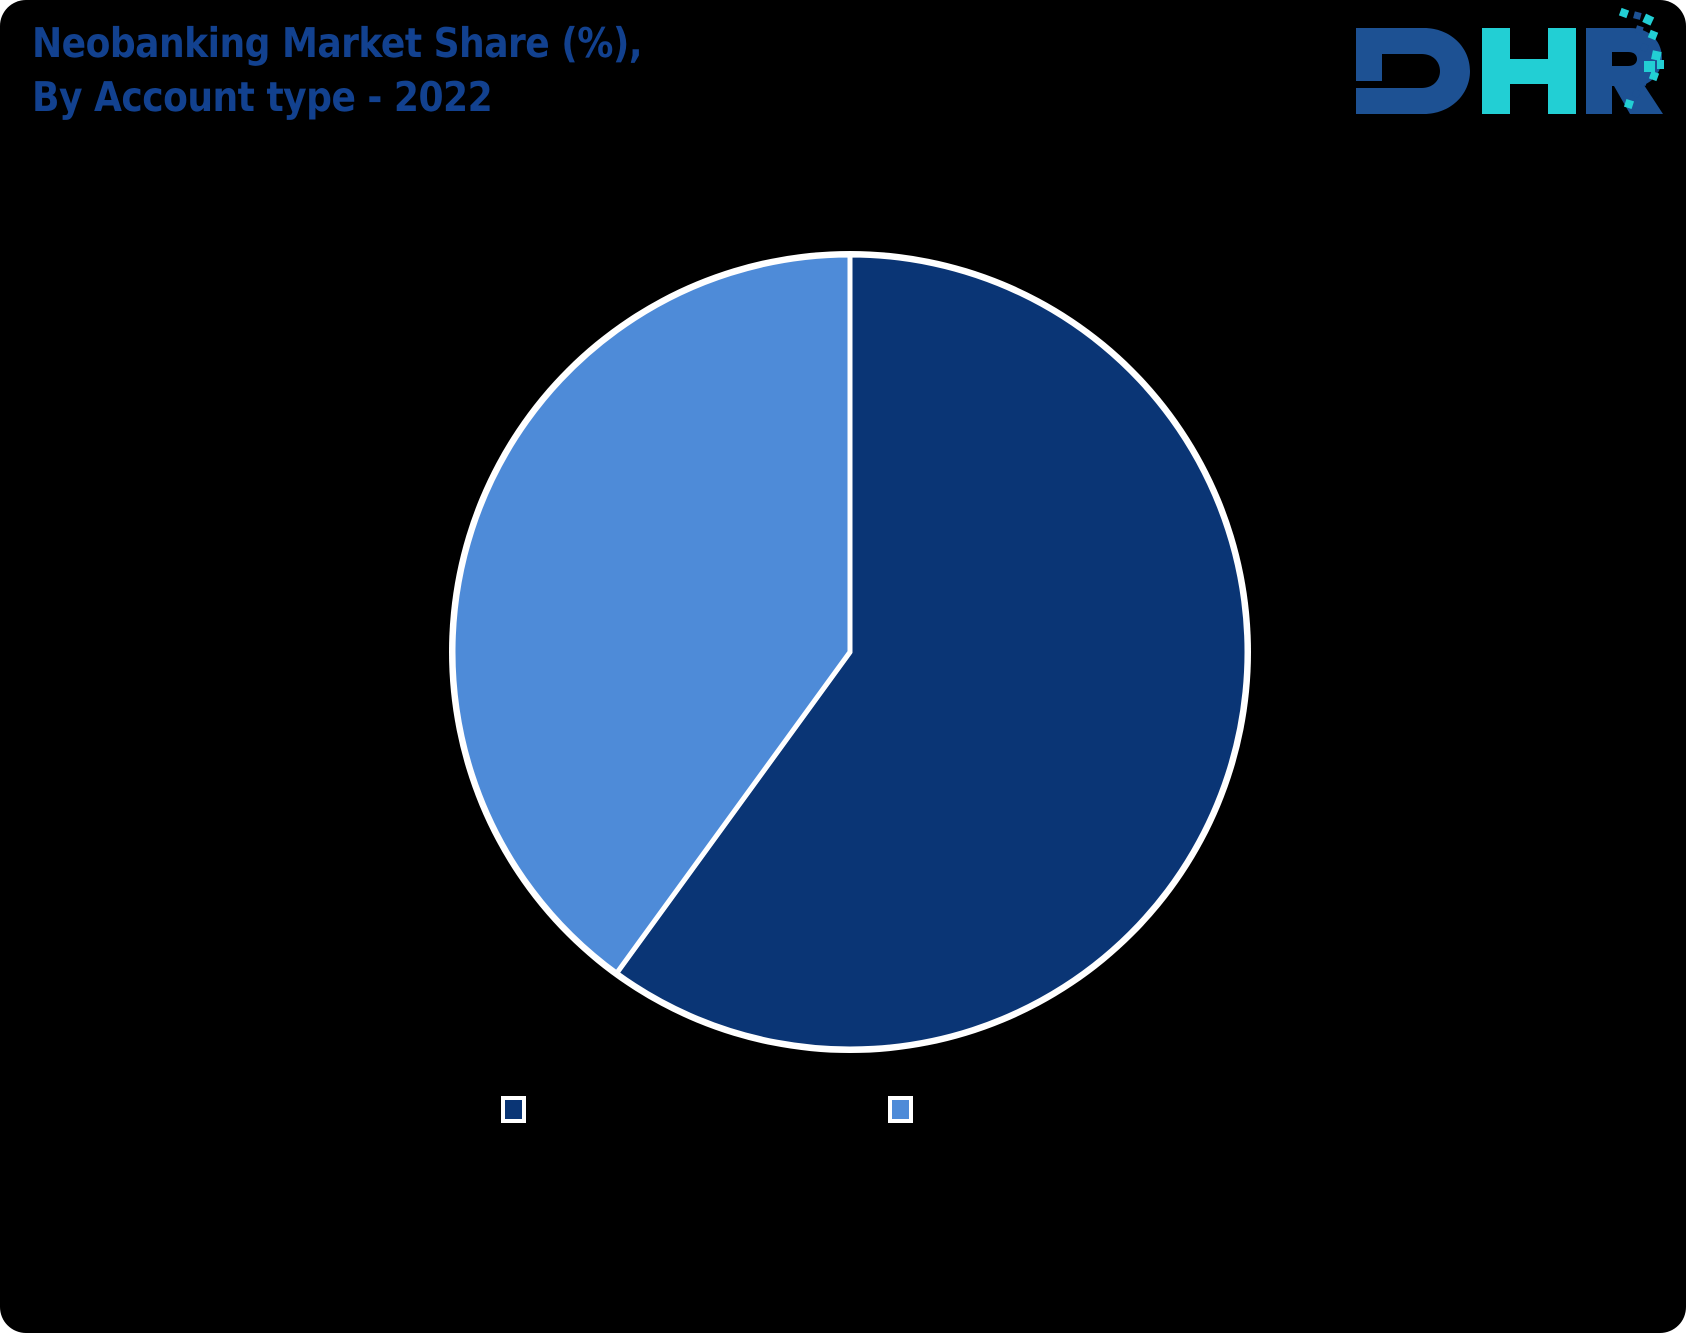 The image size is (1686, 1333). I want to click on dhr-logo, so click(1500, 71).